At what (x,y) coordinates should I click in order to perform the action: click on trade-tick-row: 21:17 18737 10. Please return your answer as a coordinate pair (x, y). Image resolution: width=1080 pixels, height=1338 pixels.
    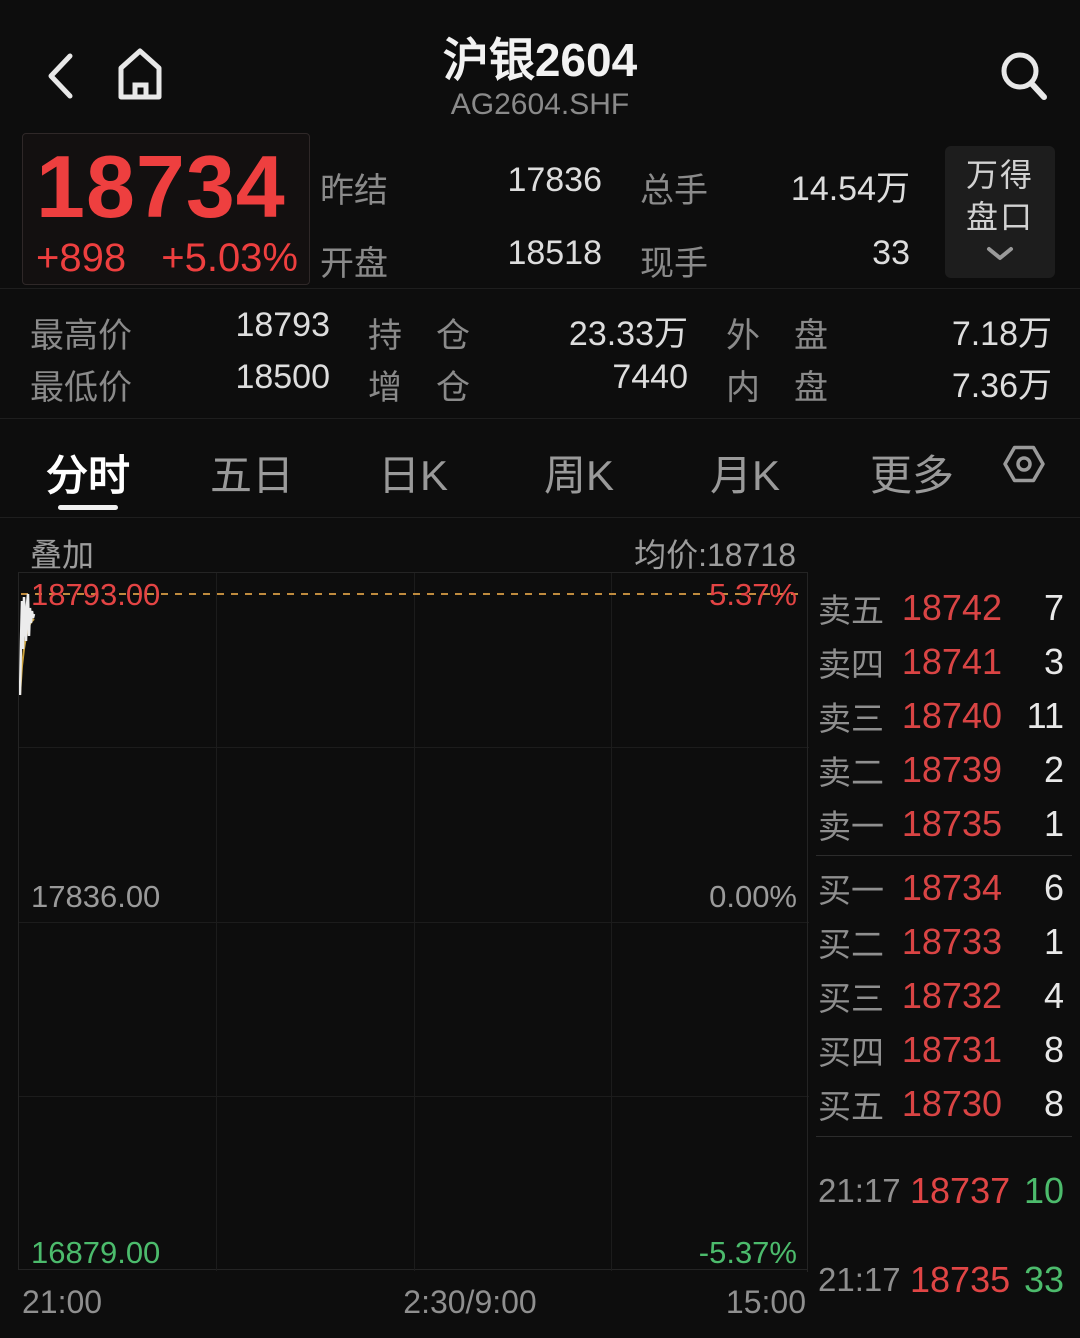
    Looking at the image, I should click on (944, 1191).